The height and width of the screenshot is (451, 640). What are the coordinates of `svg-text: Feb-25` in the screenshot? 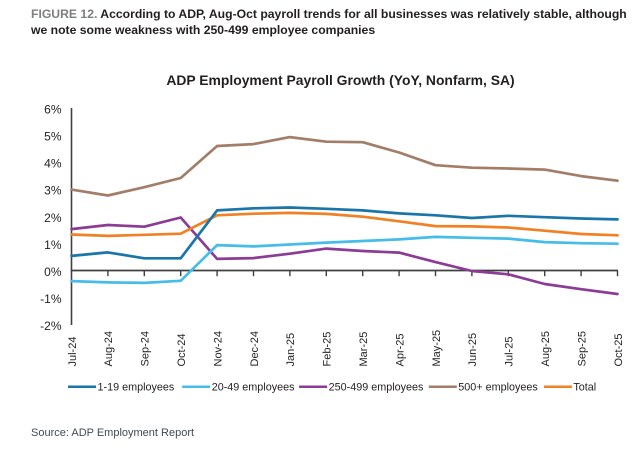 It's located at (328, 349).